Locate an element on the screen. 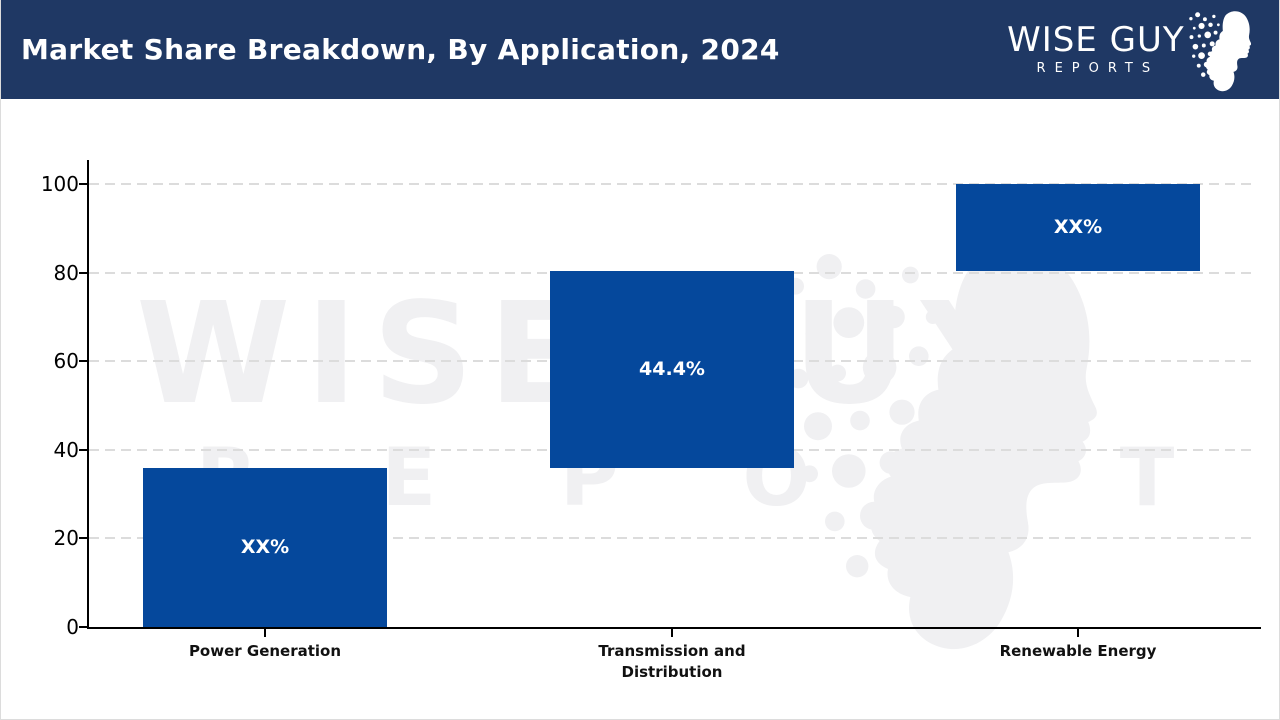  logo-reports-label: REPORTS is located at coordinates (1098, 68).